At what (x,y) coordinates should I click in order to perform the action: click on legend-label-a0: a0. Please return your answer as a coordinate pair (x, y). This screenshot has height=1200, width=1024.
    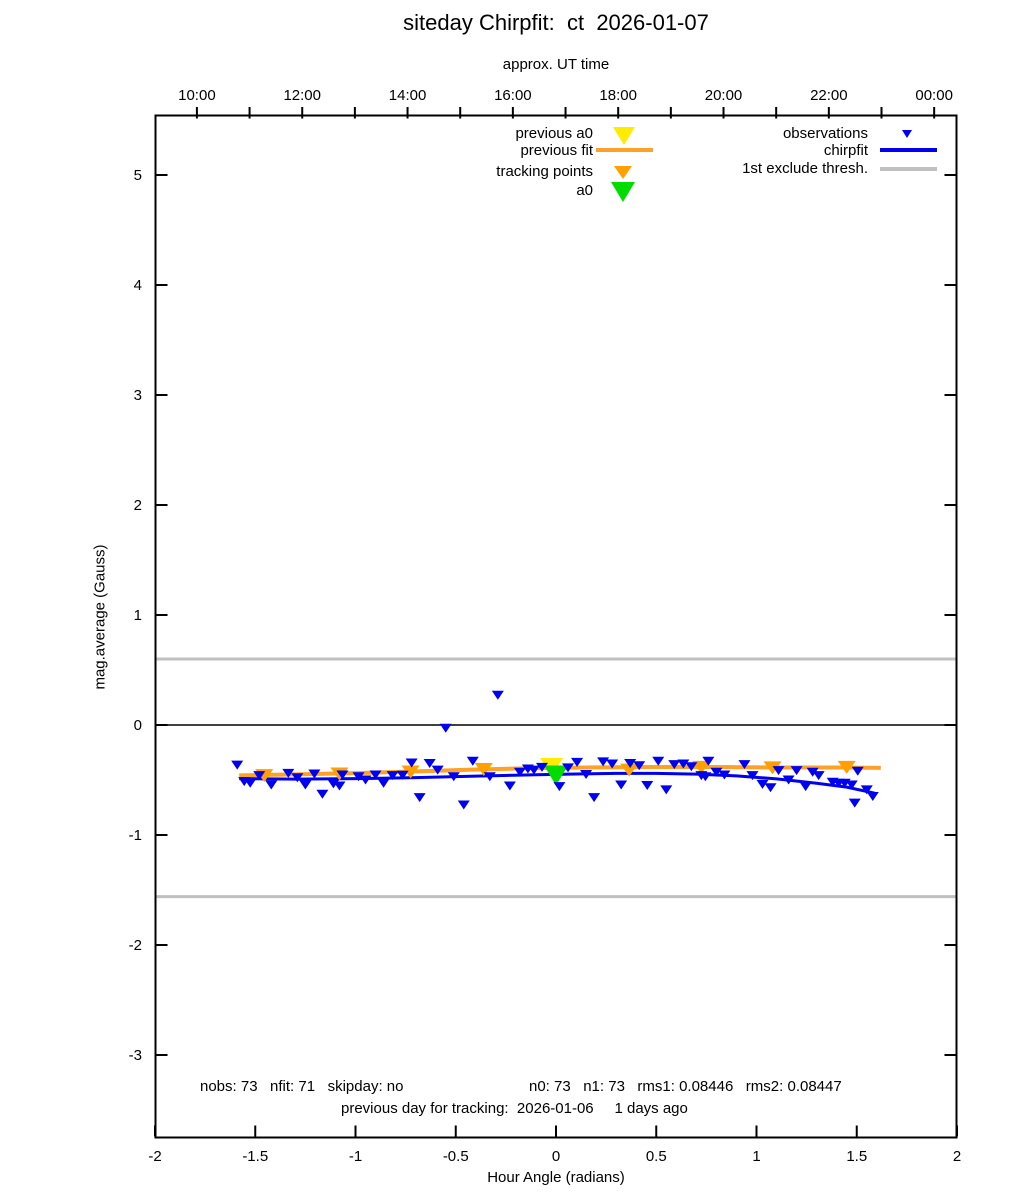
    Looking at the image, I should click on (584, 190).